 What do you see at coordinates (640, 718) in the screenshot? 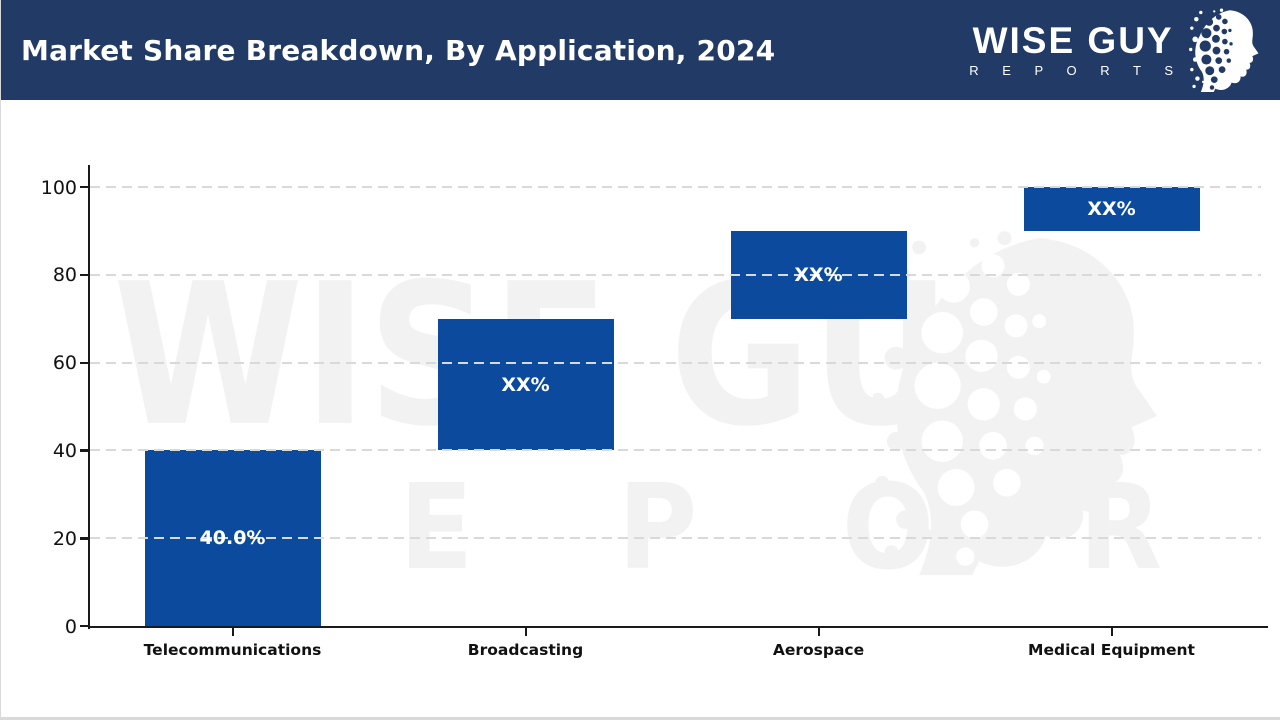
I see `bottom-rule` at bounding box center [640, 718].